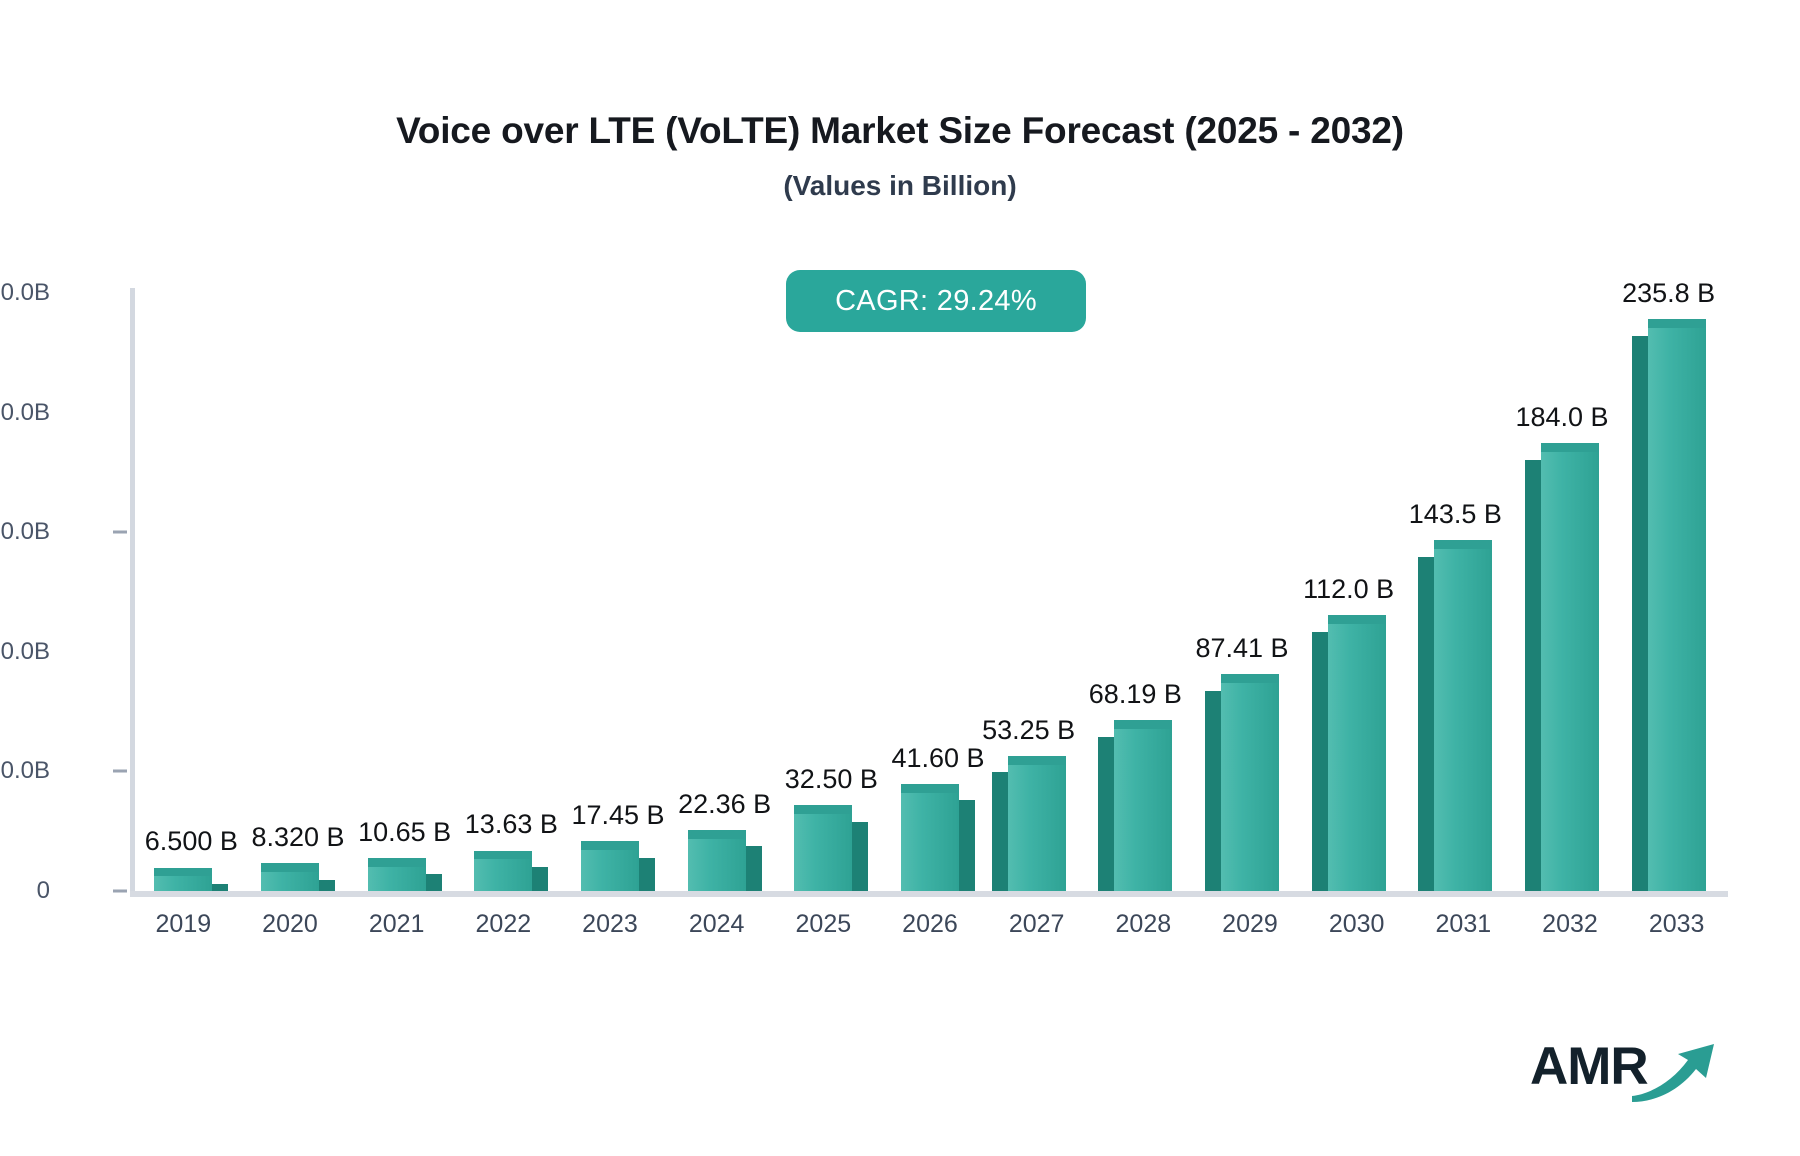 Image resolution: width=1800 pixels, height=1156 pixels. What do you see at coordinates (298, 837) in the screenshot?
I see `bar-value-label: 8.320 B` at bounding box center [298, 837].